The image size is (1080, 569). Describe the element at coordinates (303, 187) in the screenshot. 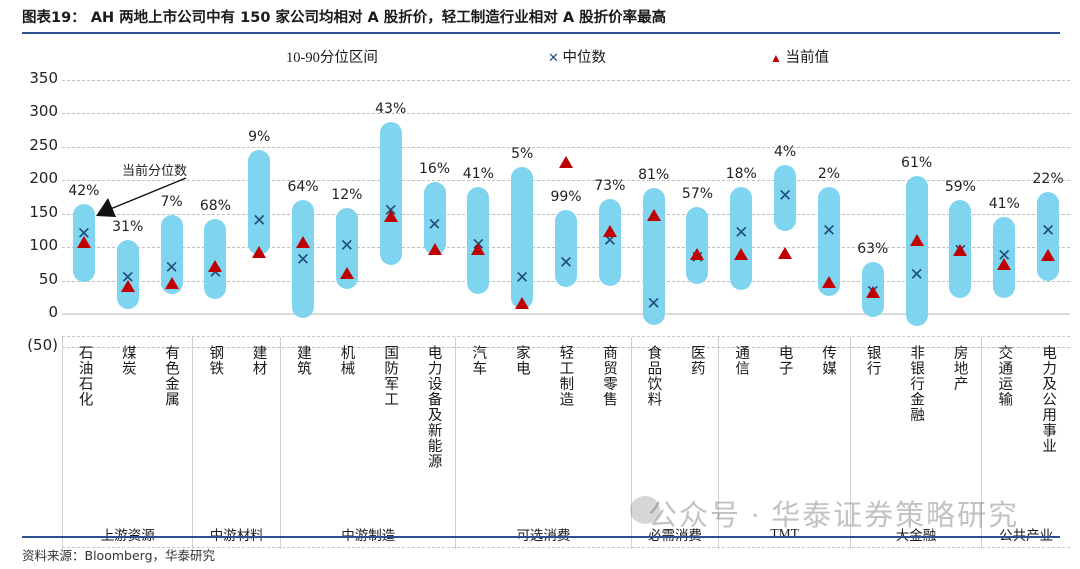

I see `percentile-label: 64%` at that location.